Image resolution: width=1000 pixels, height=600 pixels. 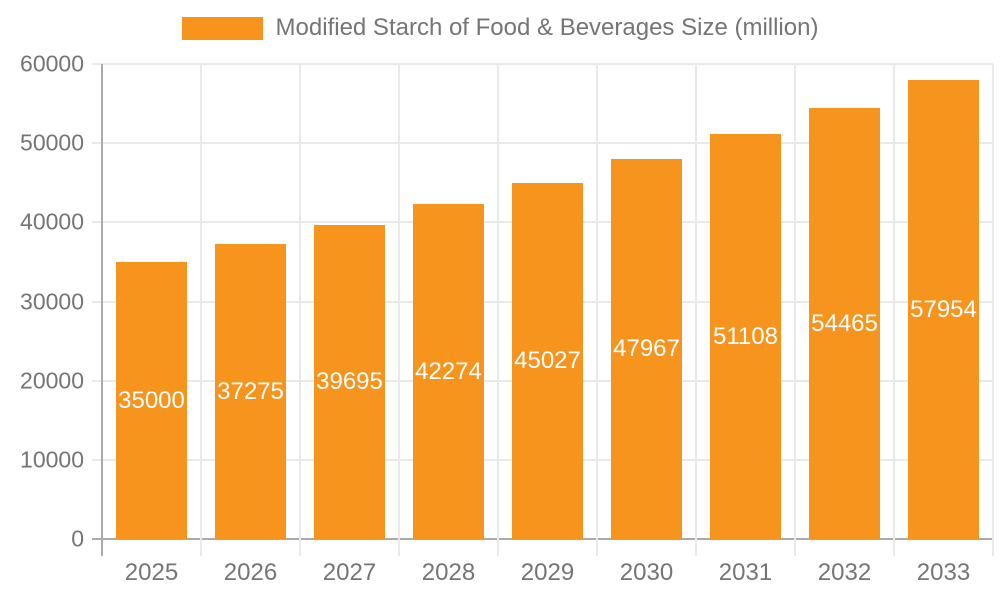 I want to click on bar-2029, so click(x=547, y=361).